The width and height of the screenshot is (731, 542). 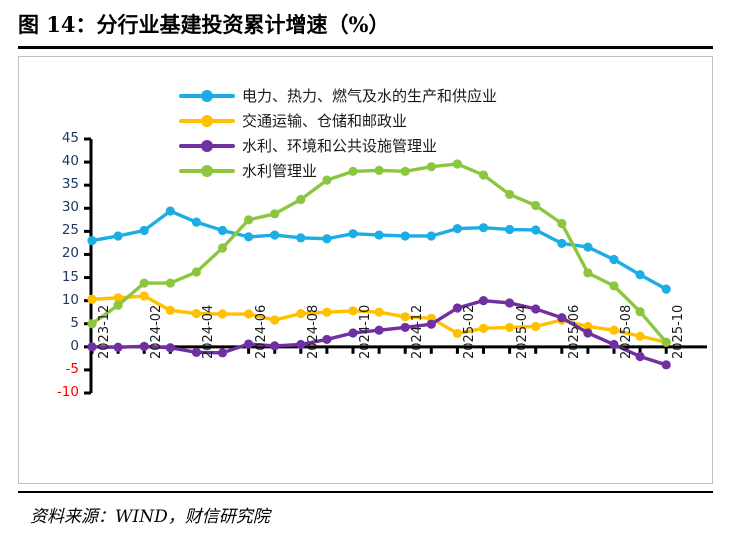 I want to click on y-axis-tick-label: 0, so click(x=74, y=345).